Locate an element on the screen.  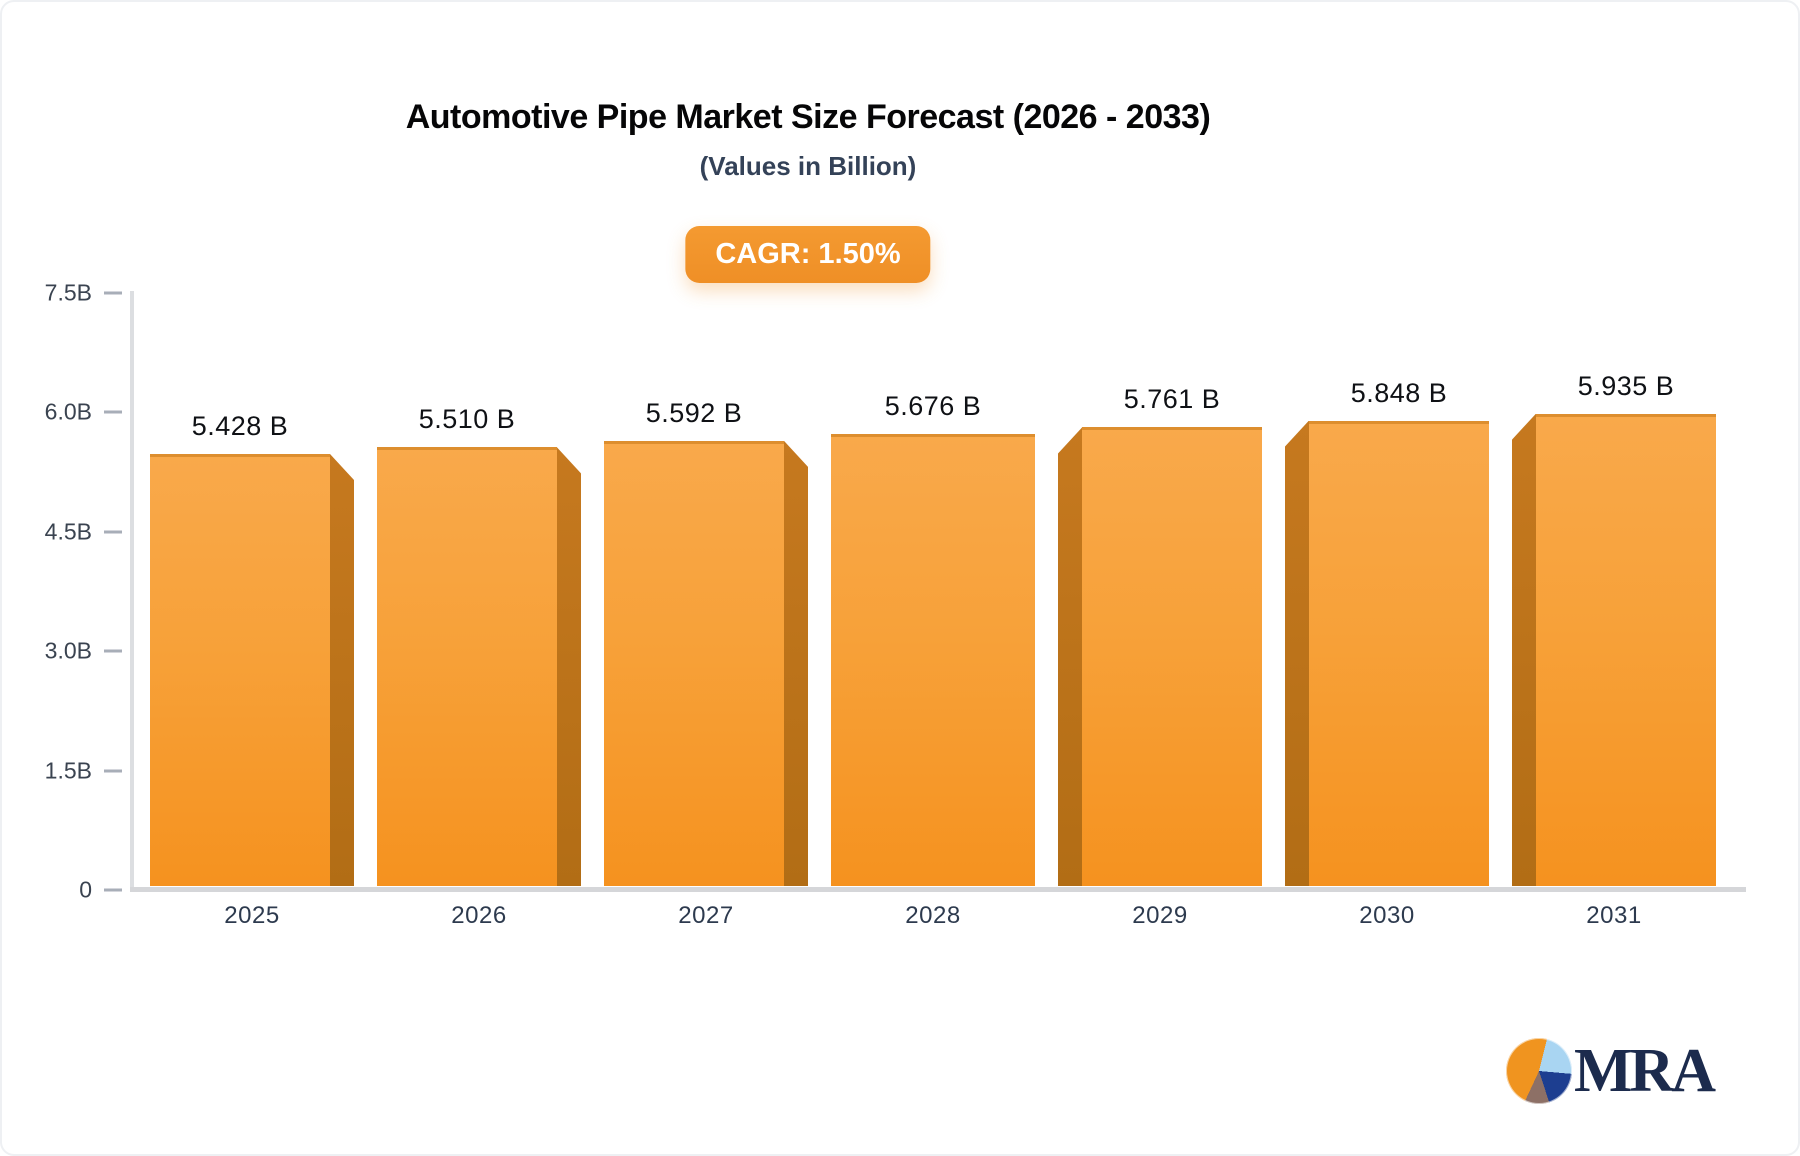
x-axis-label: 2030 is located at coordinates (1387, 915).